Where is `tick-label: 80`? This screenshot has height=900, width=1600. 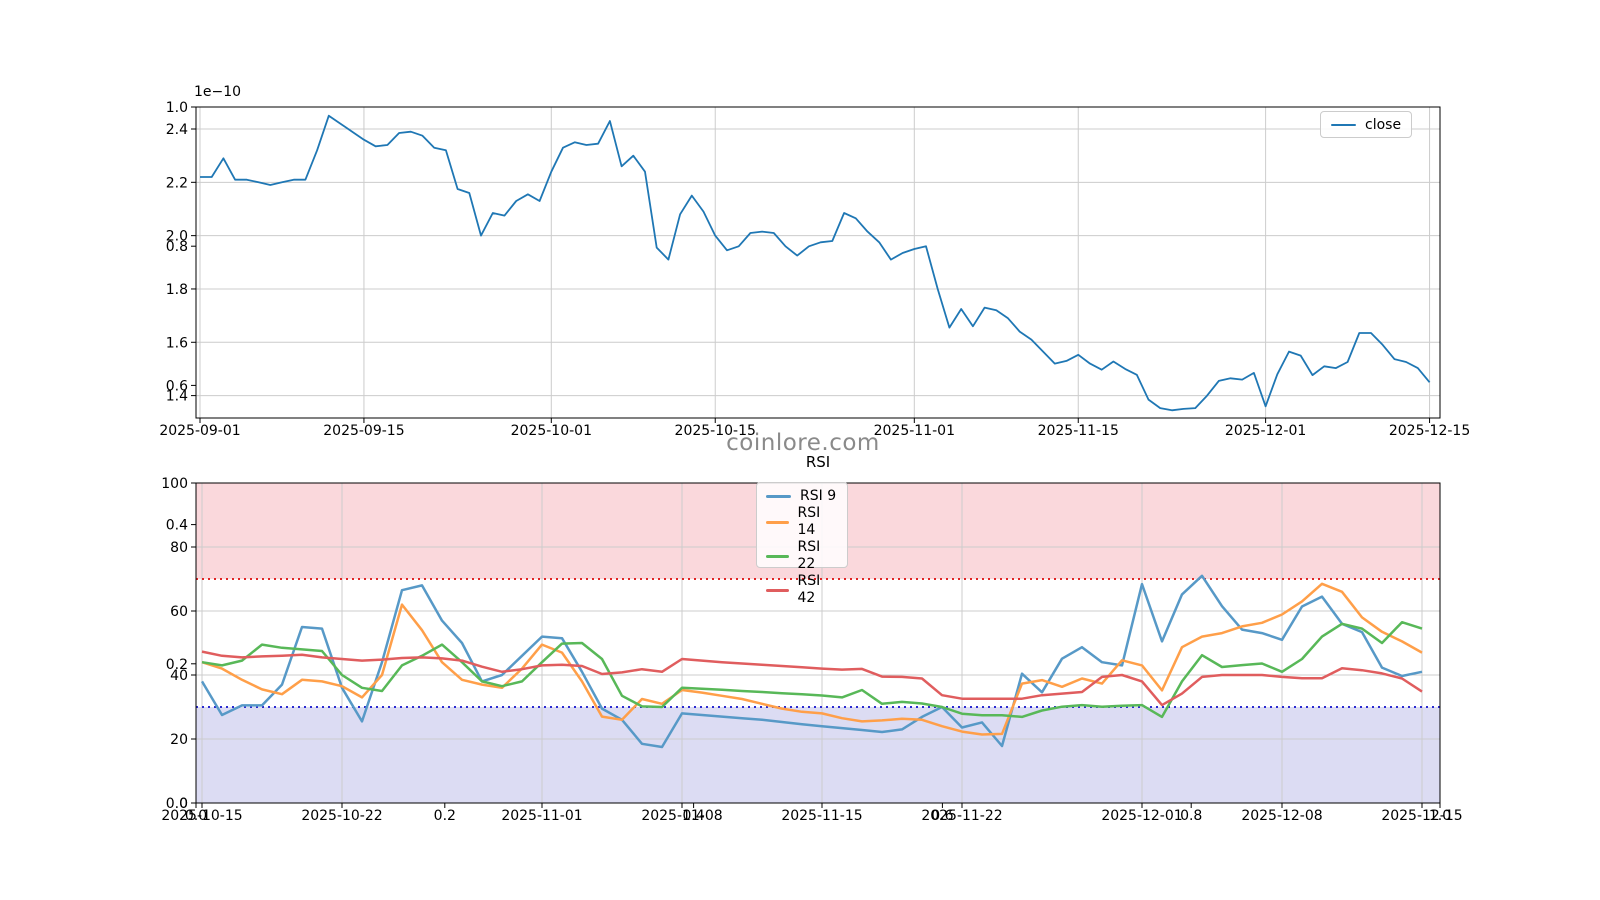 tick-label: 80 is located at coordinates (179, 548).